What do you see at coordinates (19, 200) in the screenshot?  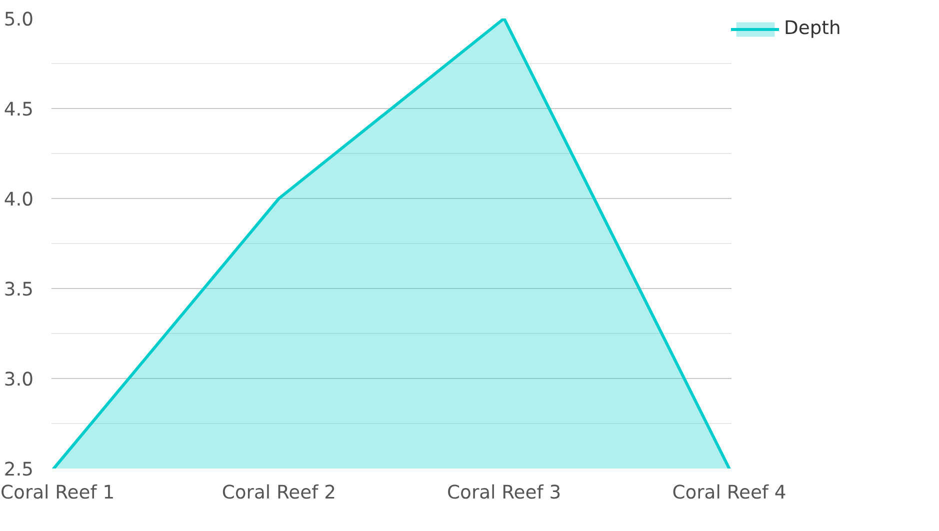 I see `y-tick-label: 4.0` at bounding box center [19, 200].